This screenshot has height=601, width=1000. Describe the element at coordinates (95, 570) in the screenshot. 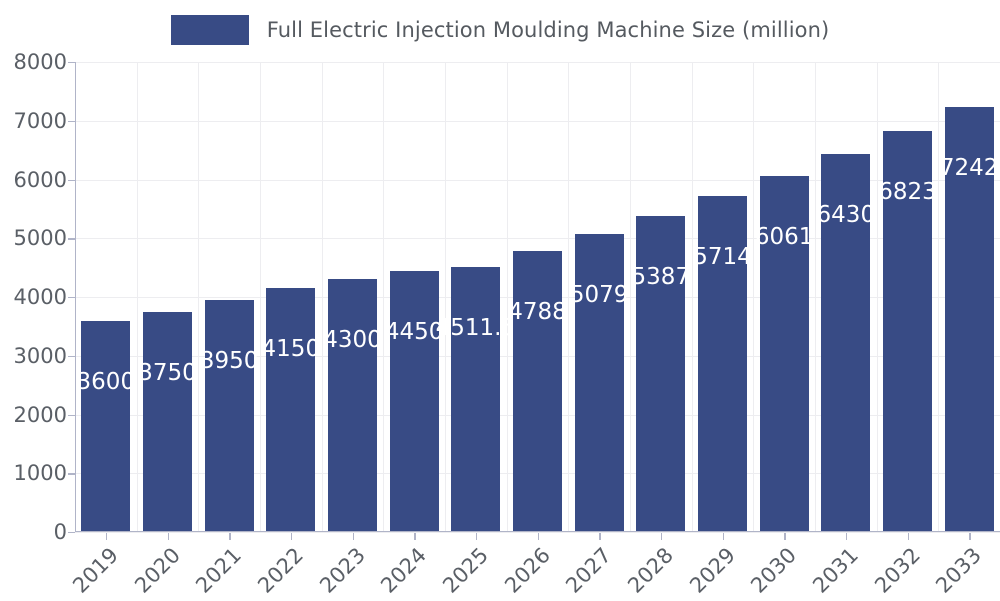

I see `x-tick-label: 2019` at that location.